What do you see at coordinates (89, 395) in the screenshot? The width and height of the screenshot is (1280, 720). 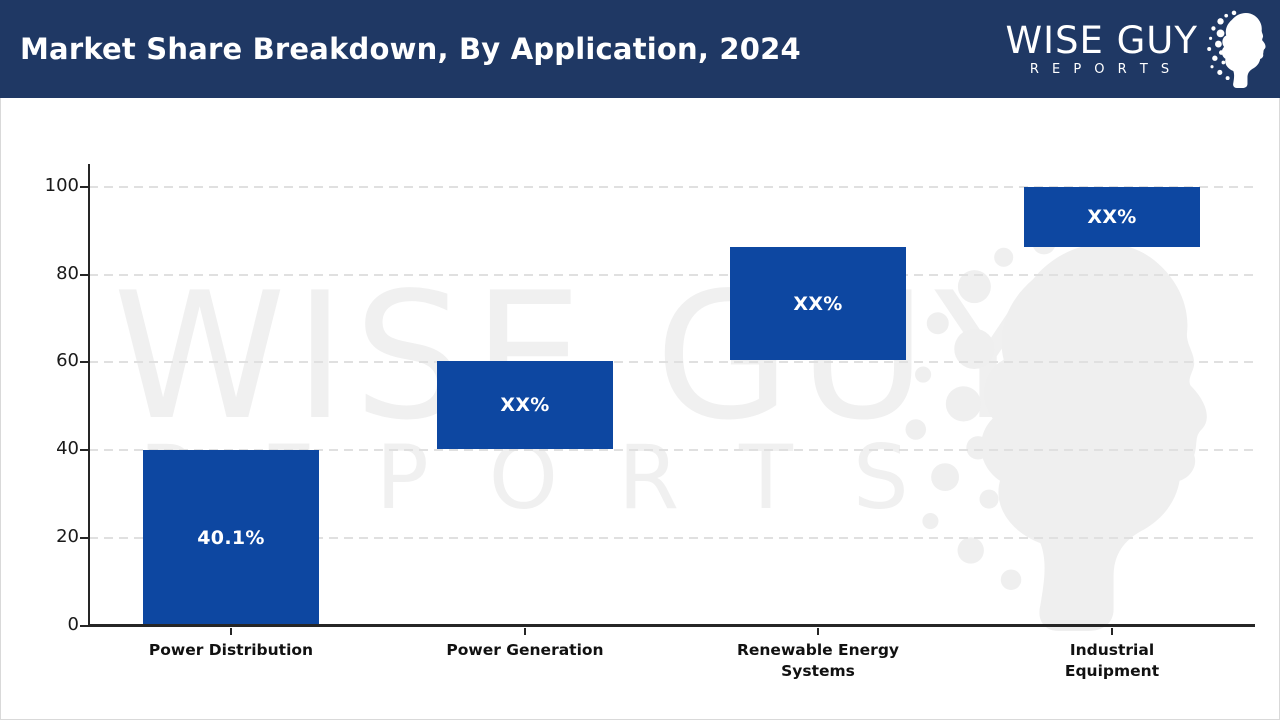 I see `y-axis-line` at bounding box center [89, 395].